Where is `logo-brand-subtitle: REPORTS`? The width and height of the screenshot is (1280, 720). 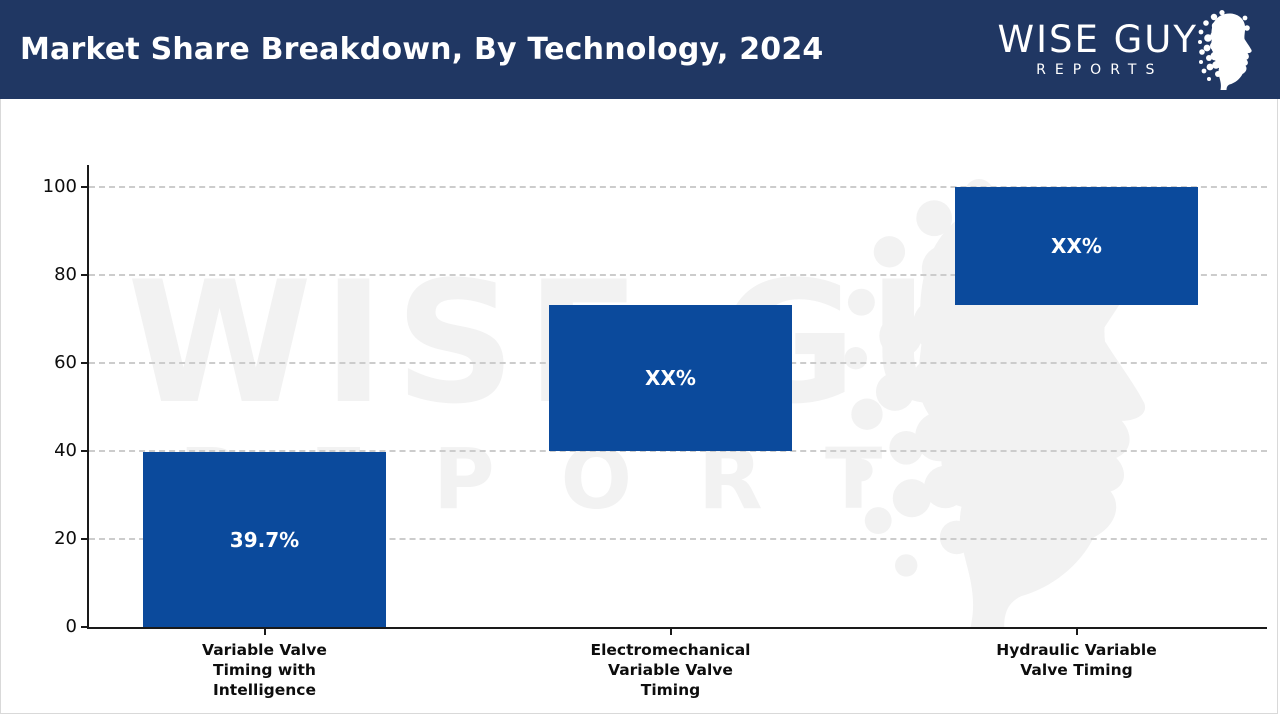
logo-brand-subtitle: REPORTS is located at coordinates (1100, 70).